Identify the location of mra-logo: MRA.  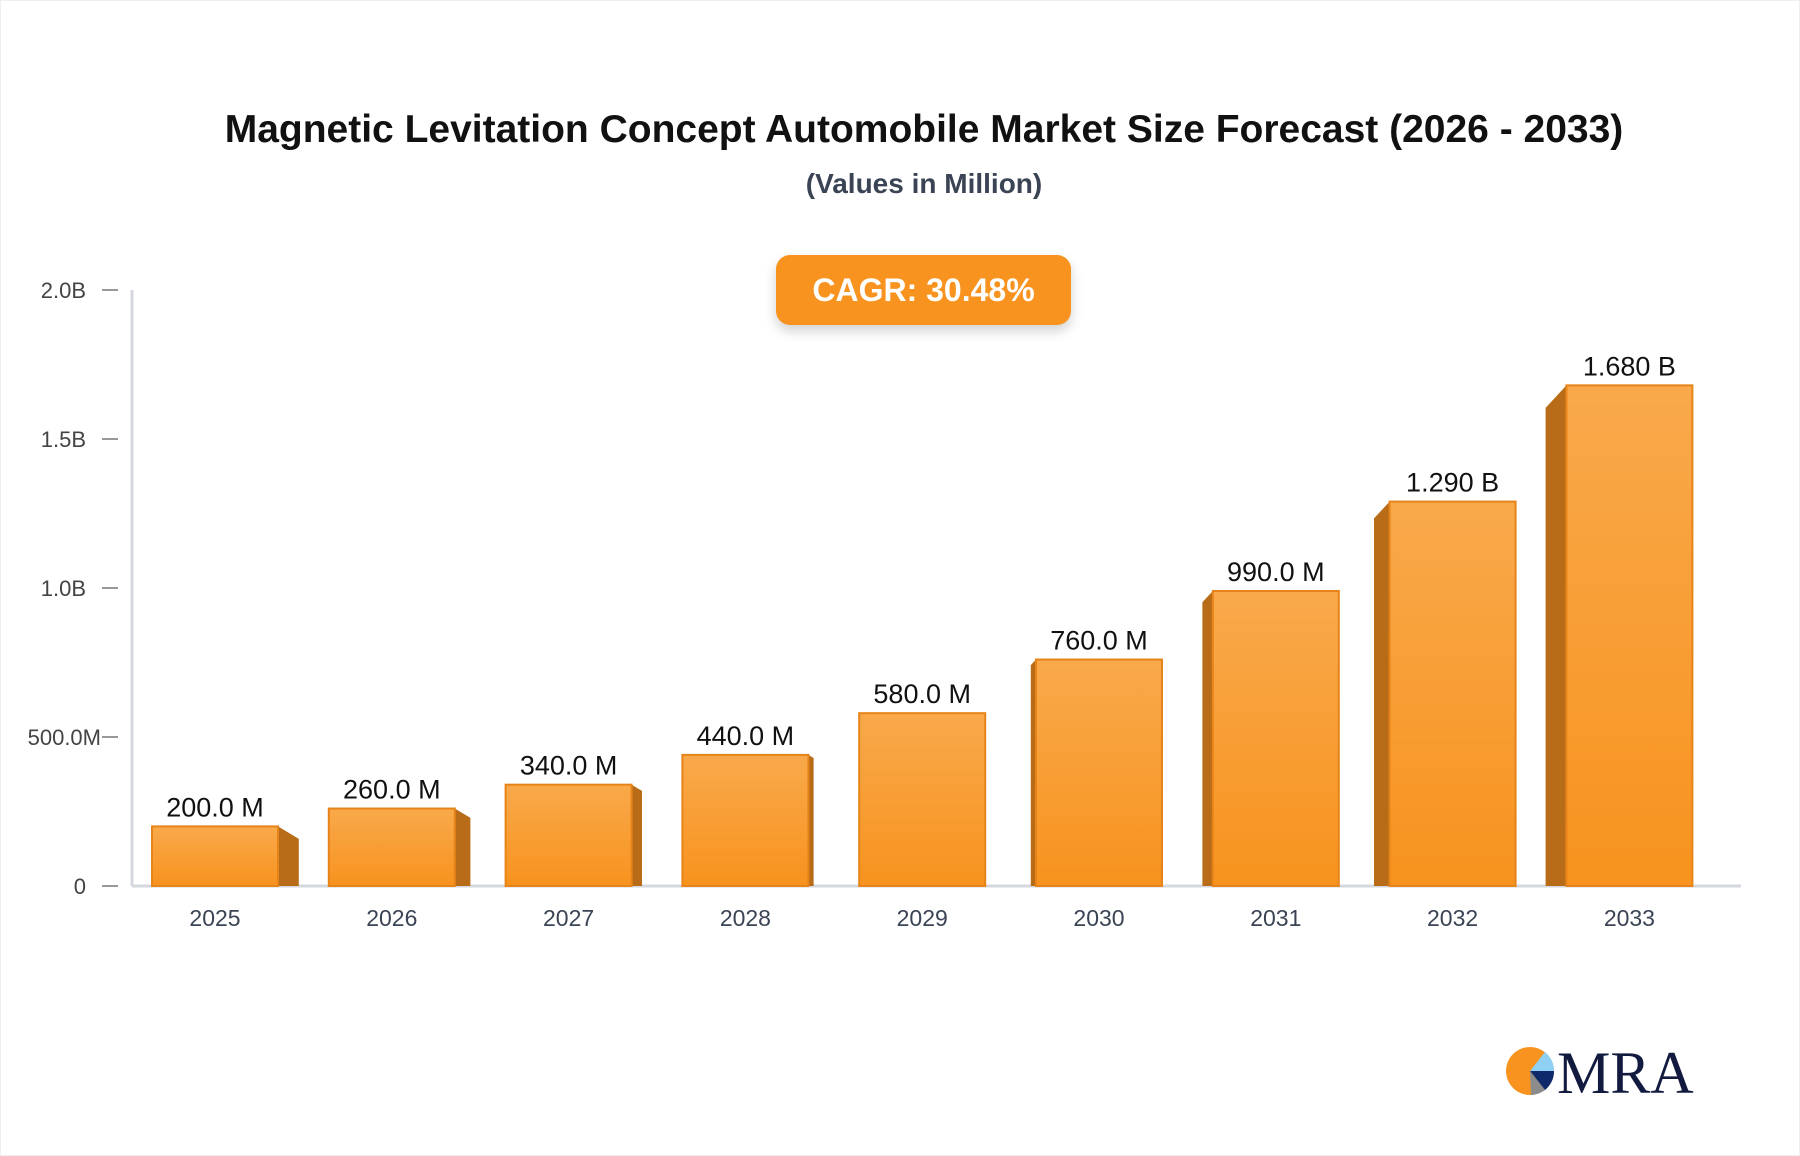
(1600, 1070).